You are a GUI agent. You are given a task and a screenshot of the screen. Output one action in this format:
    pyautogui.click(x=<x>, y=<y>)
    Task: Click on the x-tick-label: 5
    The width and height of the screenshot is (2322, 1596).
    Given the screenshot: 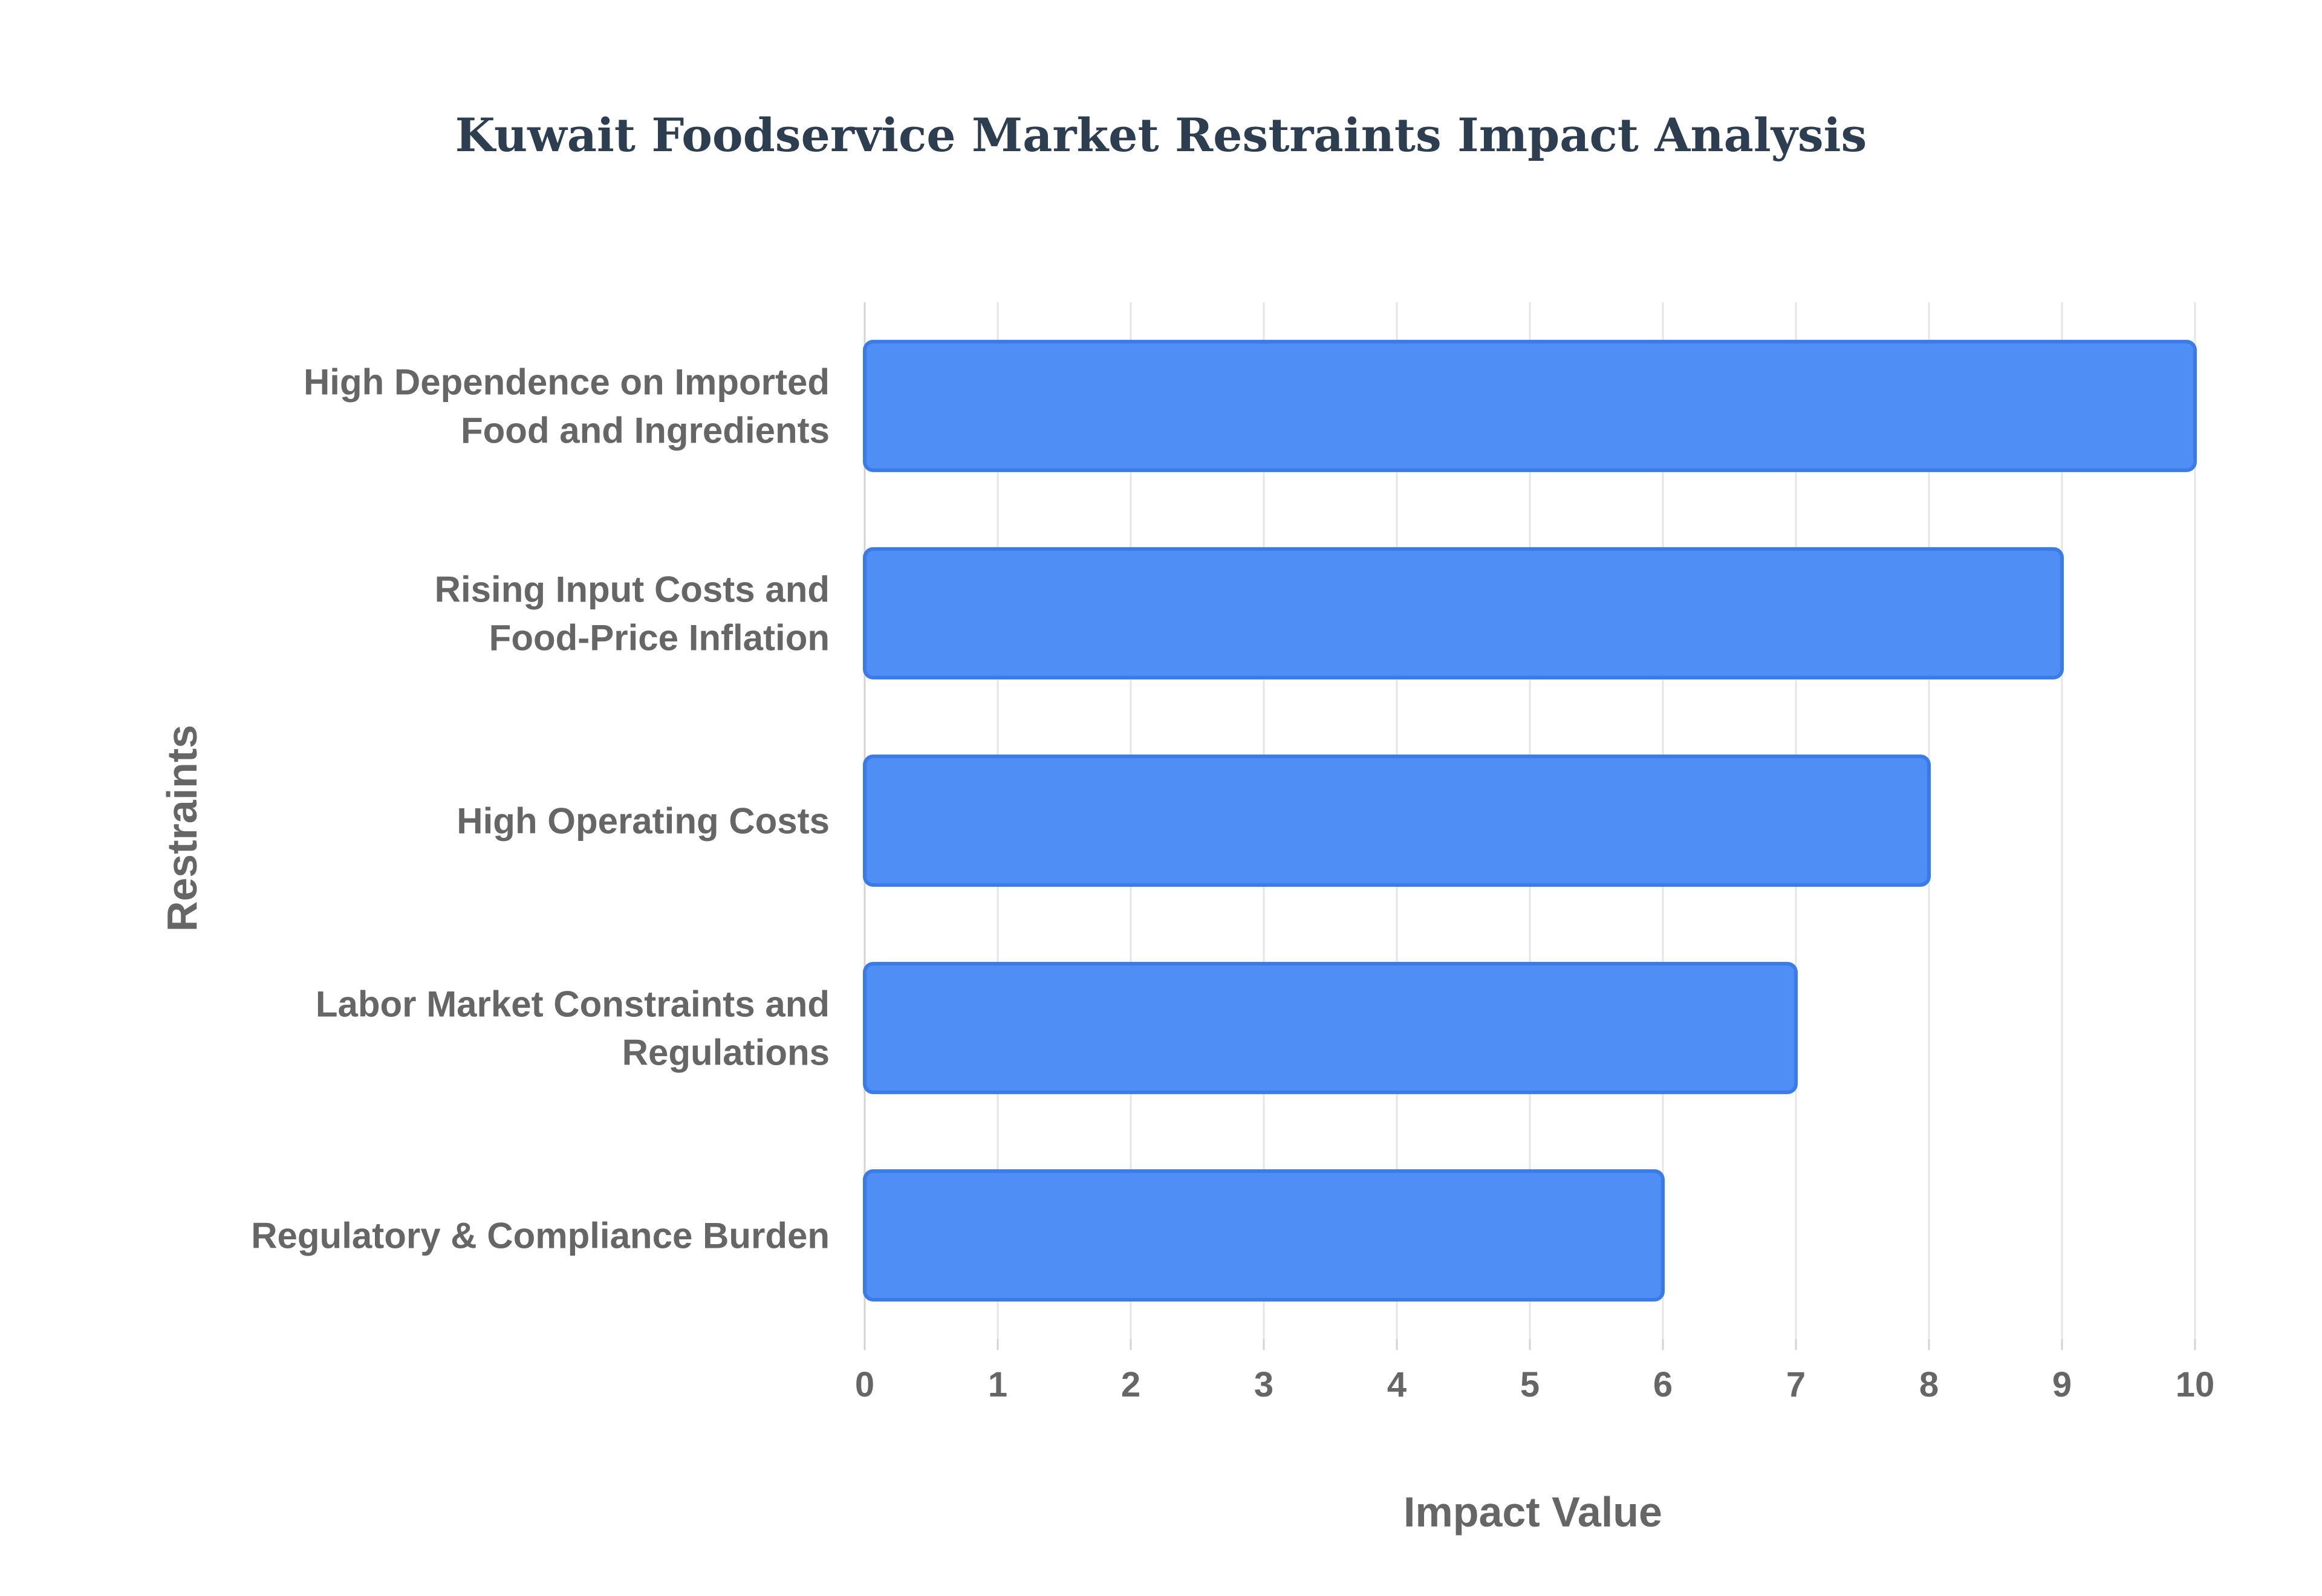 What is the action you would take?
    pyautogui.click(x=1530, y=1384)
    